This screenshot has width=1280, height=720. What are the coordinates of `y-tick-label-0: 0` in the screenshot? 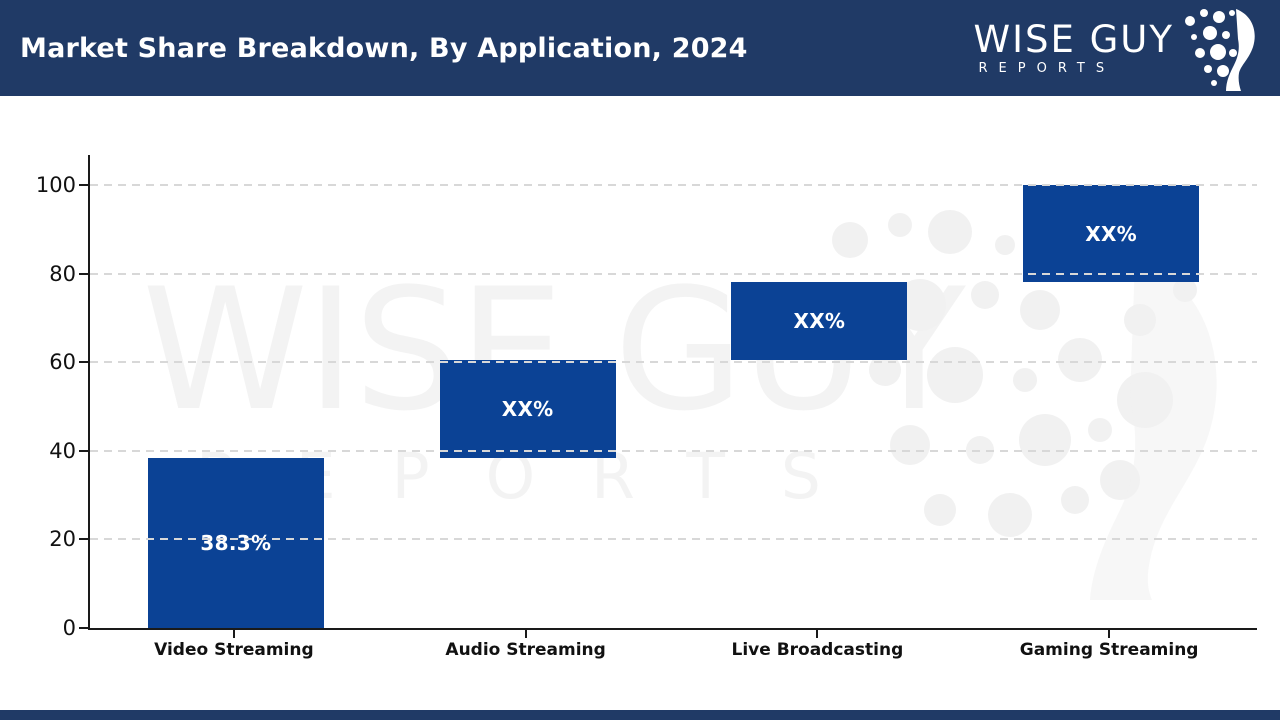 It's located at (69, 628).